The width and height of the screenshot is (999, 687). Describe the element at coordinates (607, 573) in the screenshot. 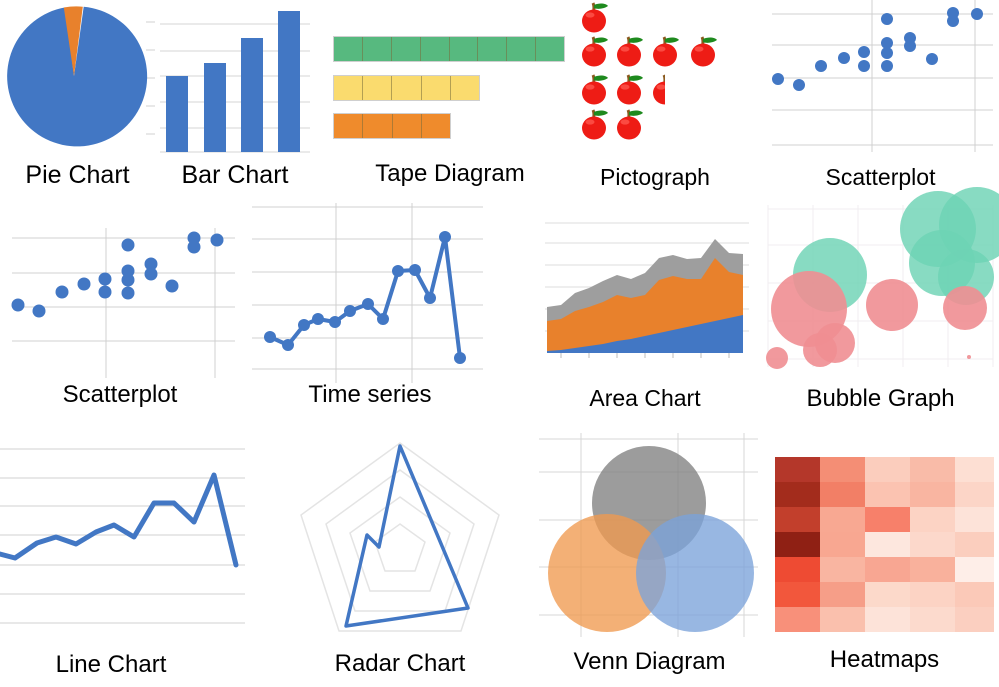

I see `venn-set-b` at that location.